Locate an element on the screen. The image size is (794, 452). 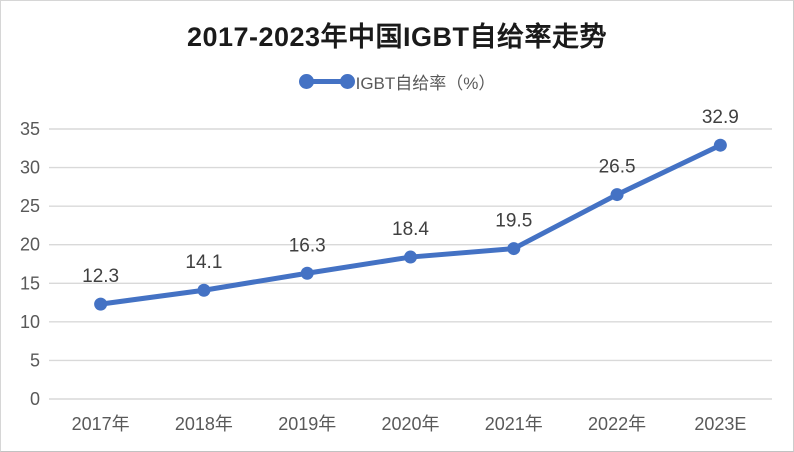
chart-title: 2017-2023年中国IGBT自给率走势 is located at coordinates (397, 37).